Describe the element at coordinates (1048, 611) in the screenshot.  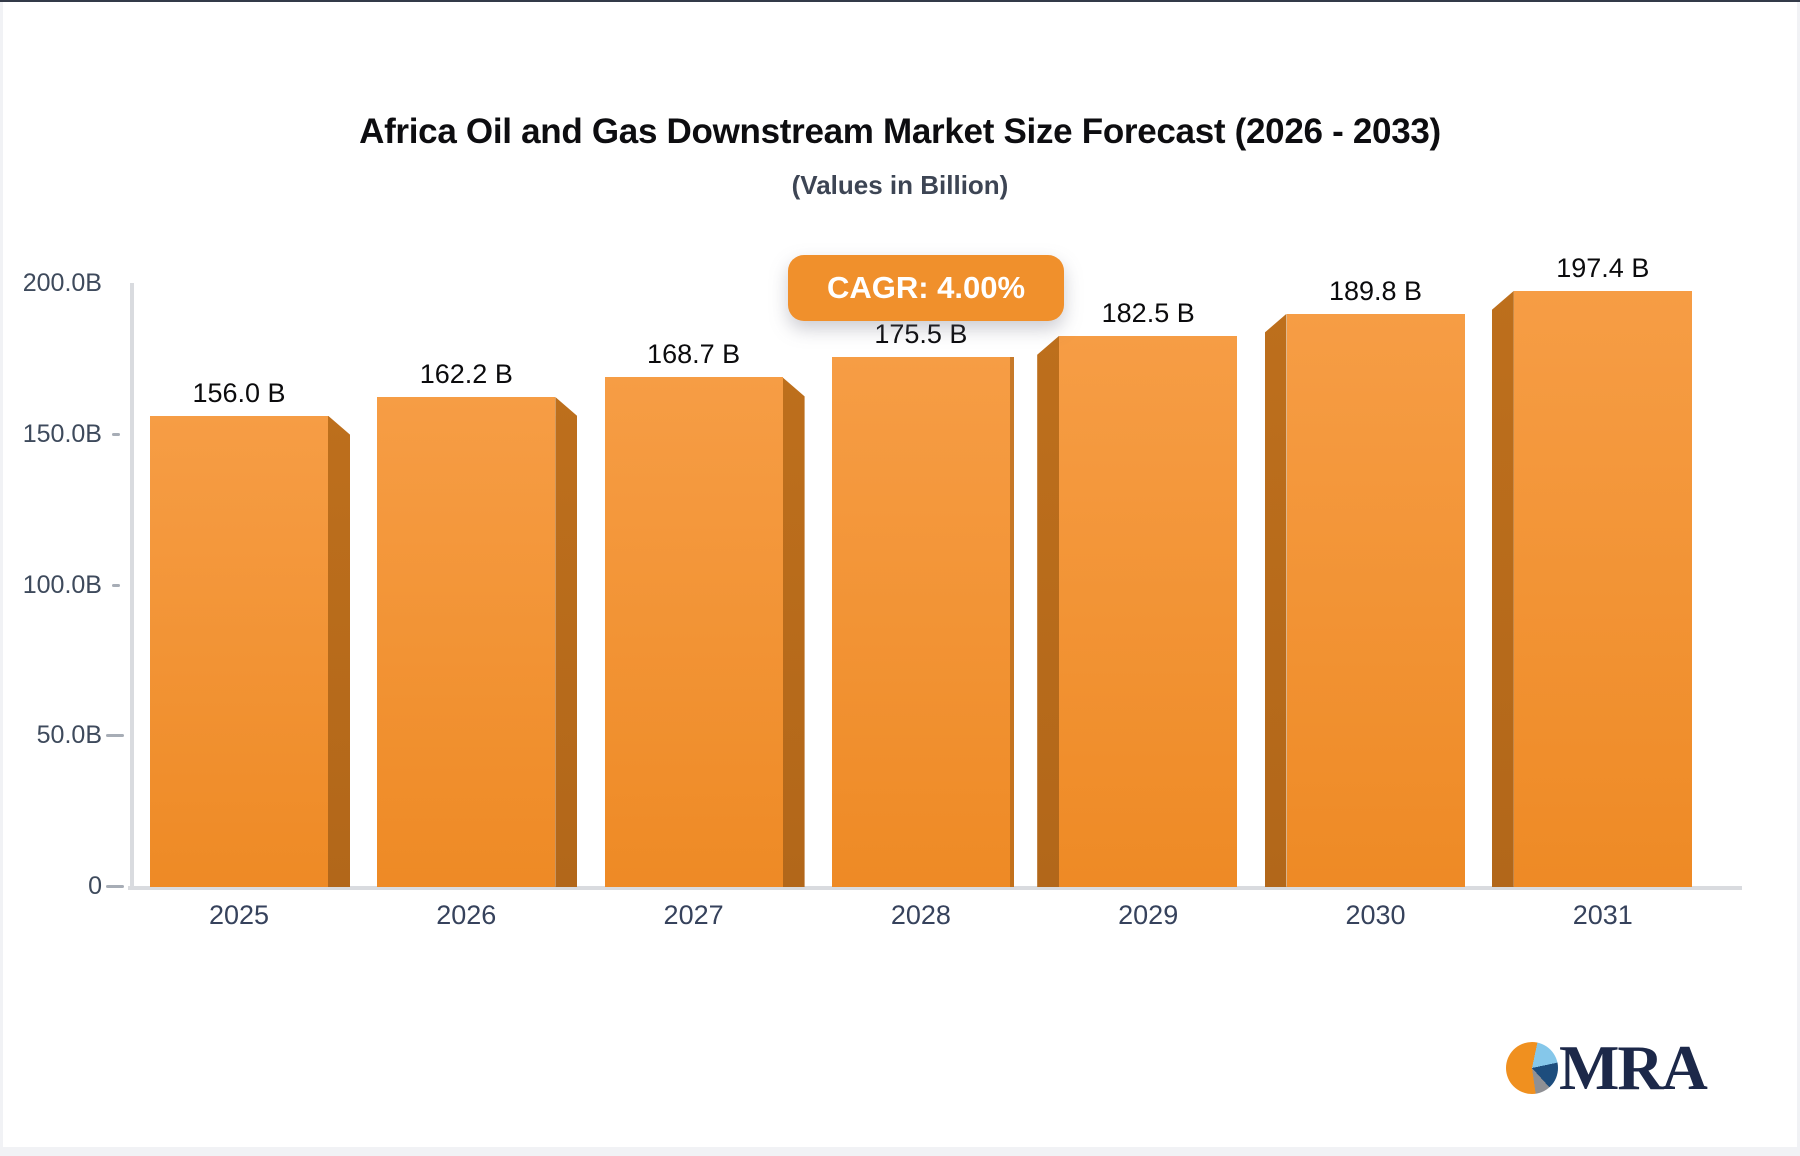
I see `bar-side-face-2029` at that location.